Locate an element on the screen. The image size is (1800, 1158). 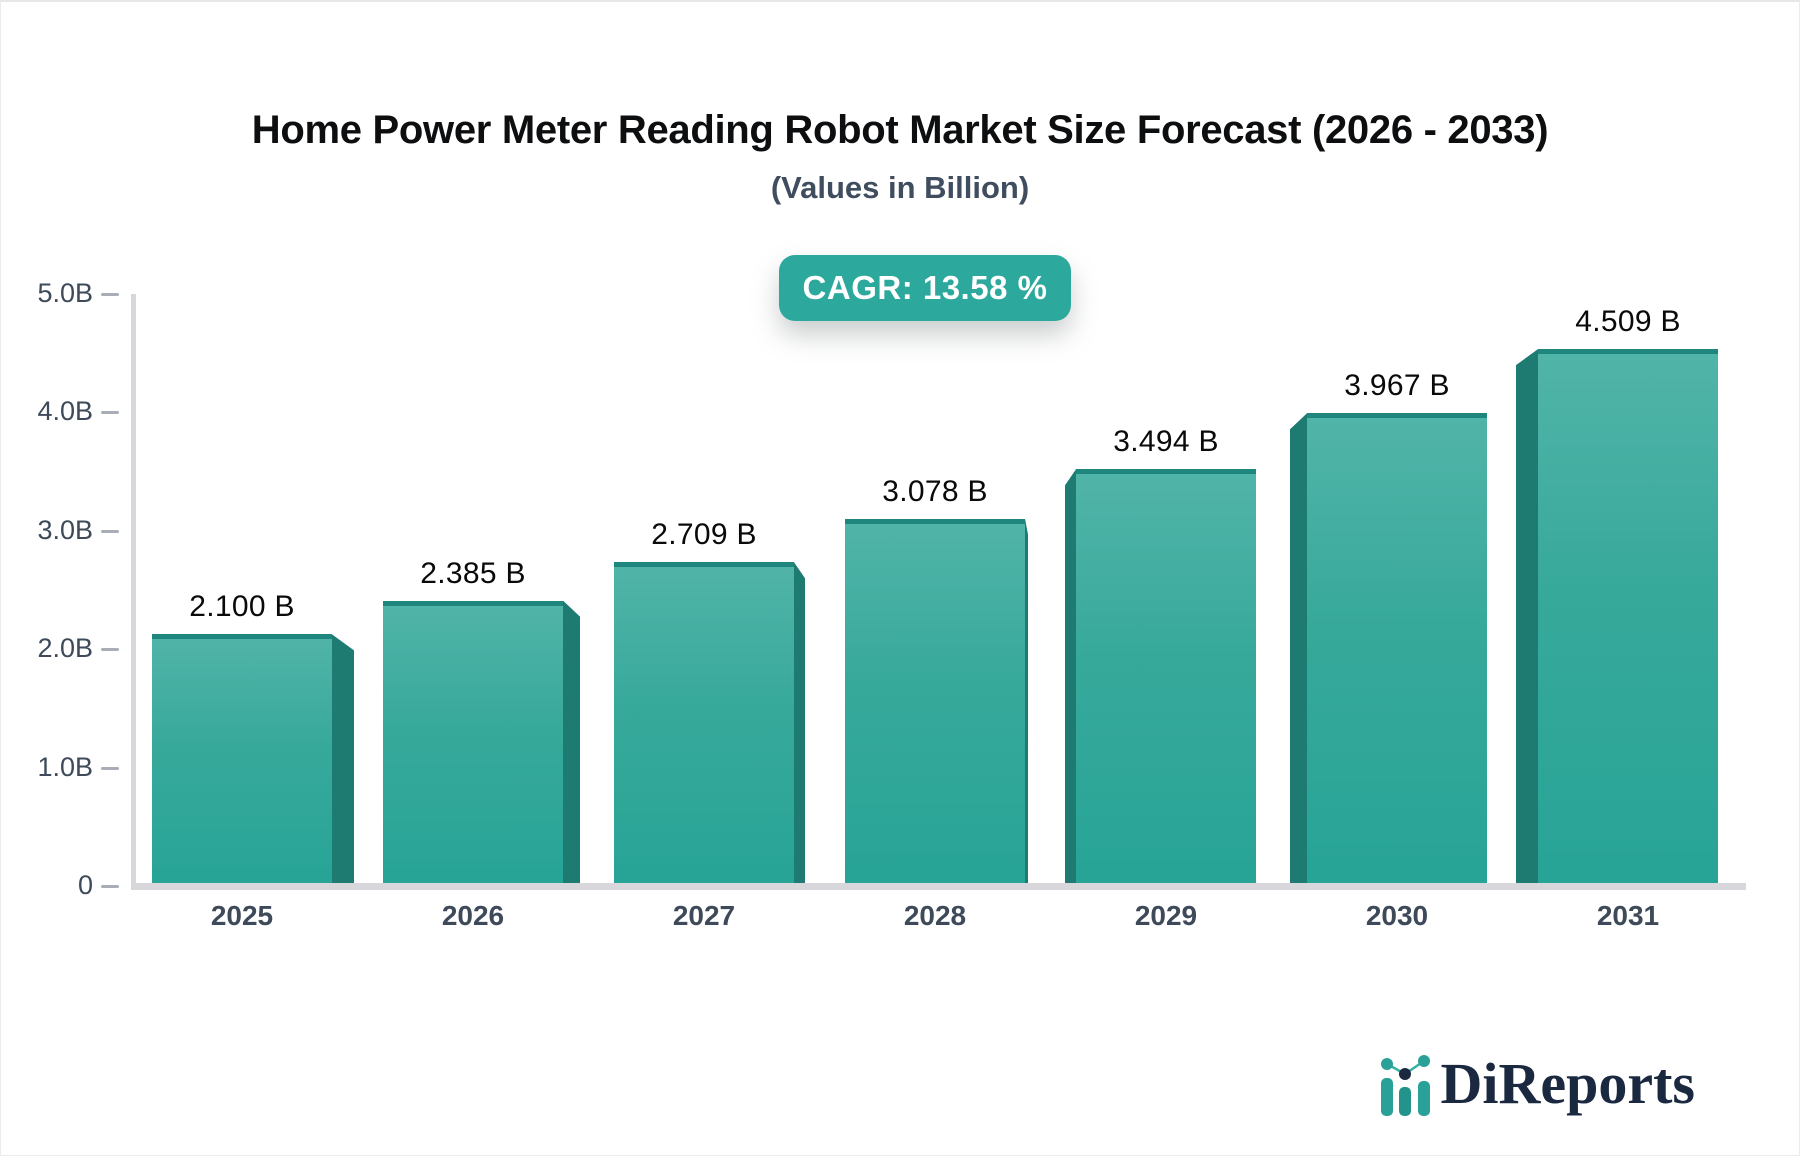
x-axis-line is located at coordinates (938, 886).